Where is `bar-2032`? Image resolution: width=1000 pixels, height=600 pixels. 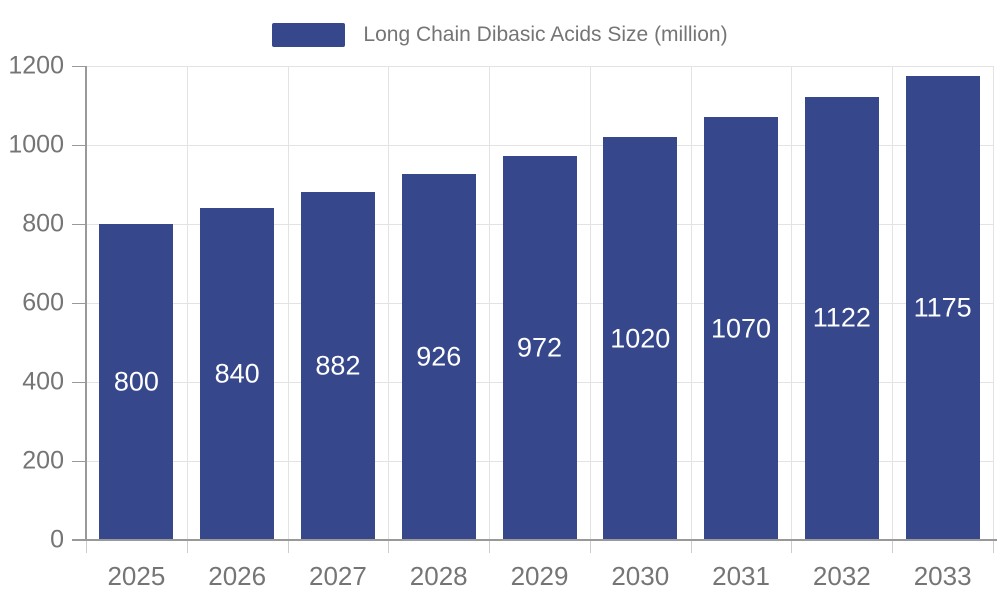 bar-2032 is located at coordinates (841, 318).